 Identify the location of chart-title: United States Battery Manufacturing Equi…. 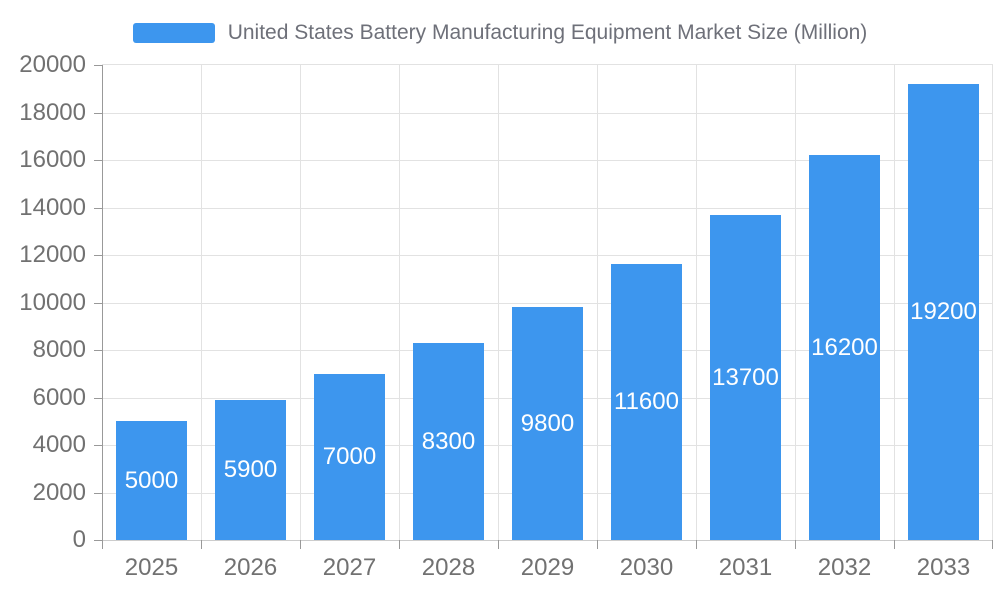
(547, 32).